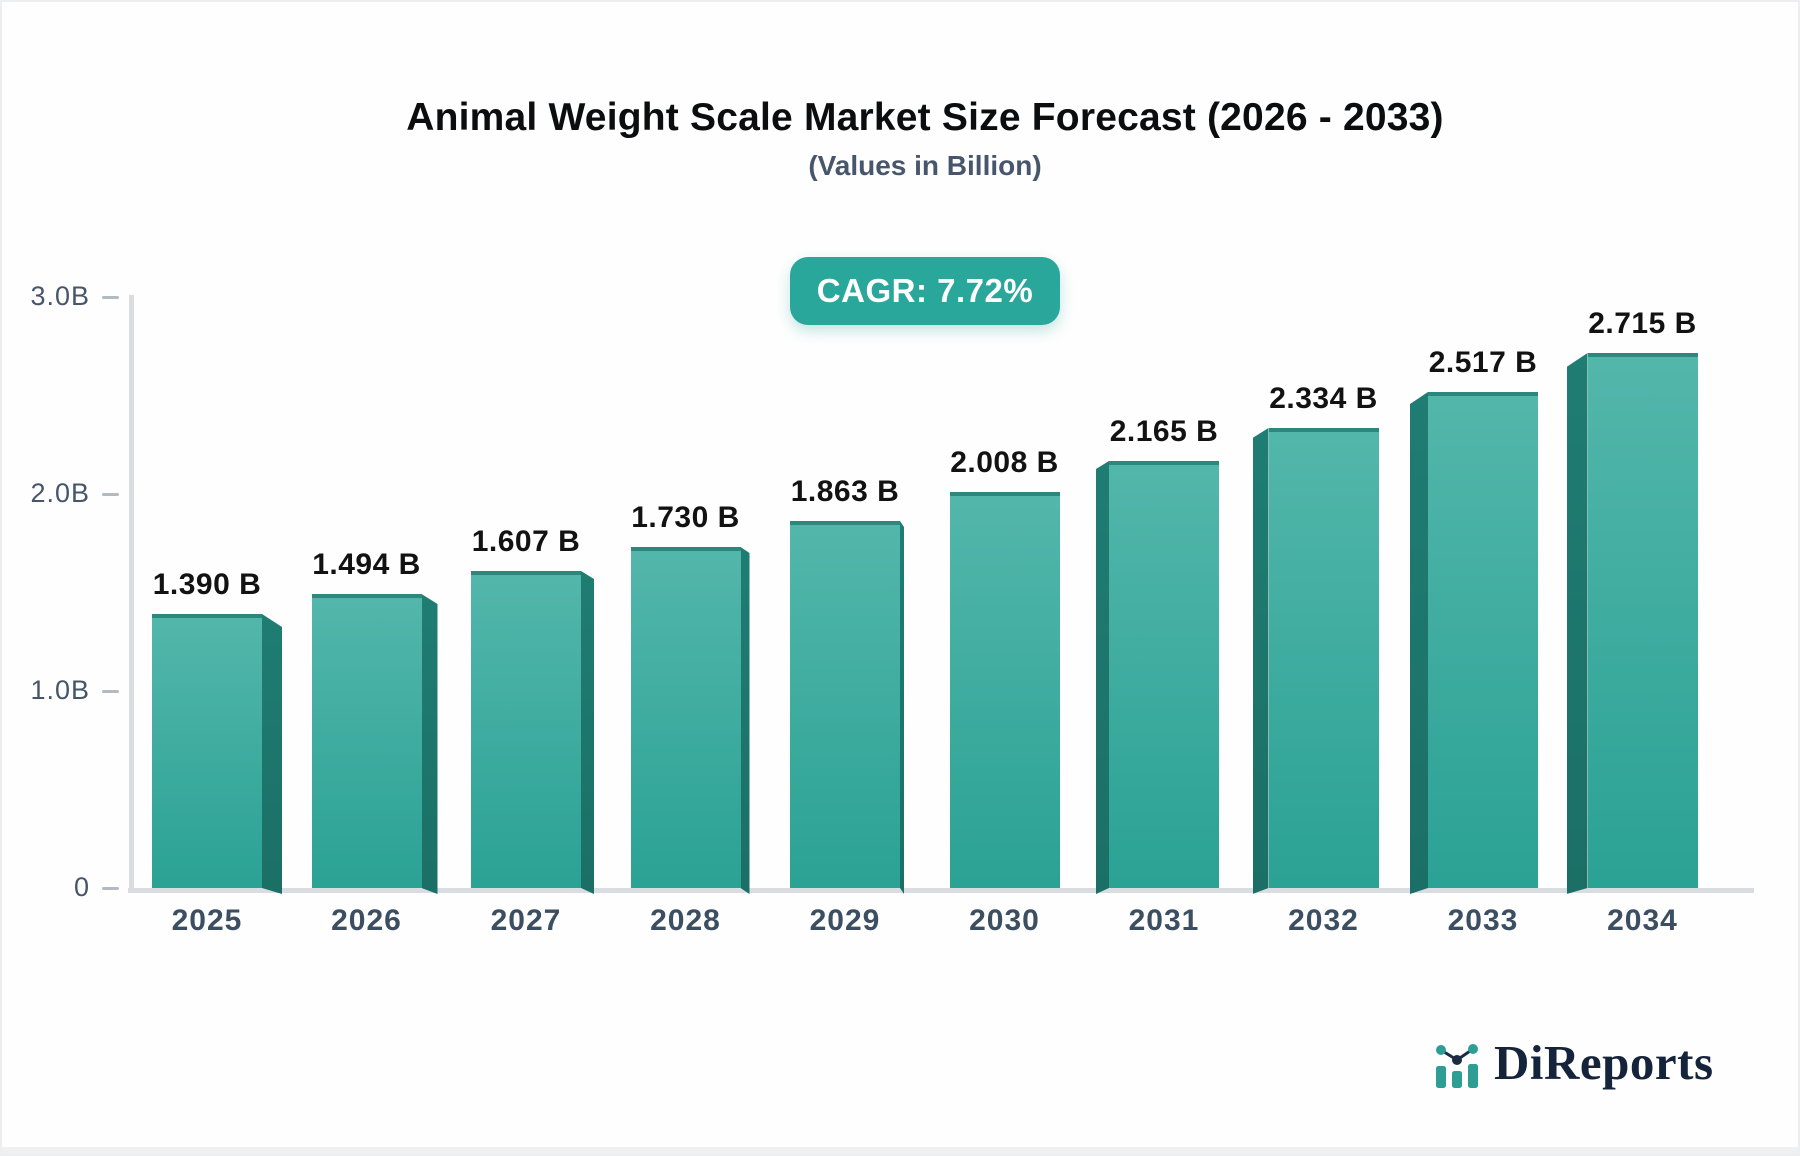 This screenshot has height=1156, width=1800. Describe the element at coordinates (366, 920) in the screenshot. I see `x-axis-label: 2026` at that location.